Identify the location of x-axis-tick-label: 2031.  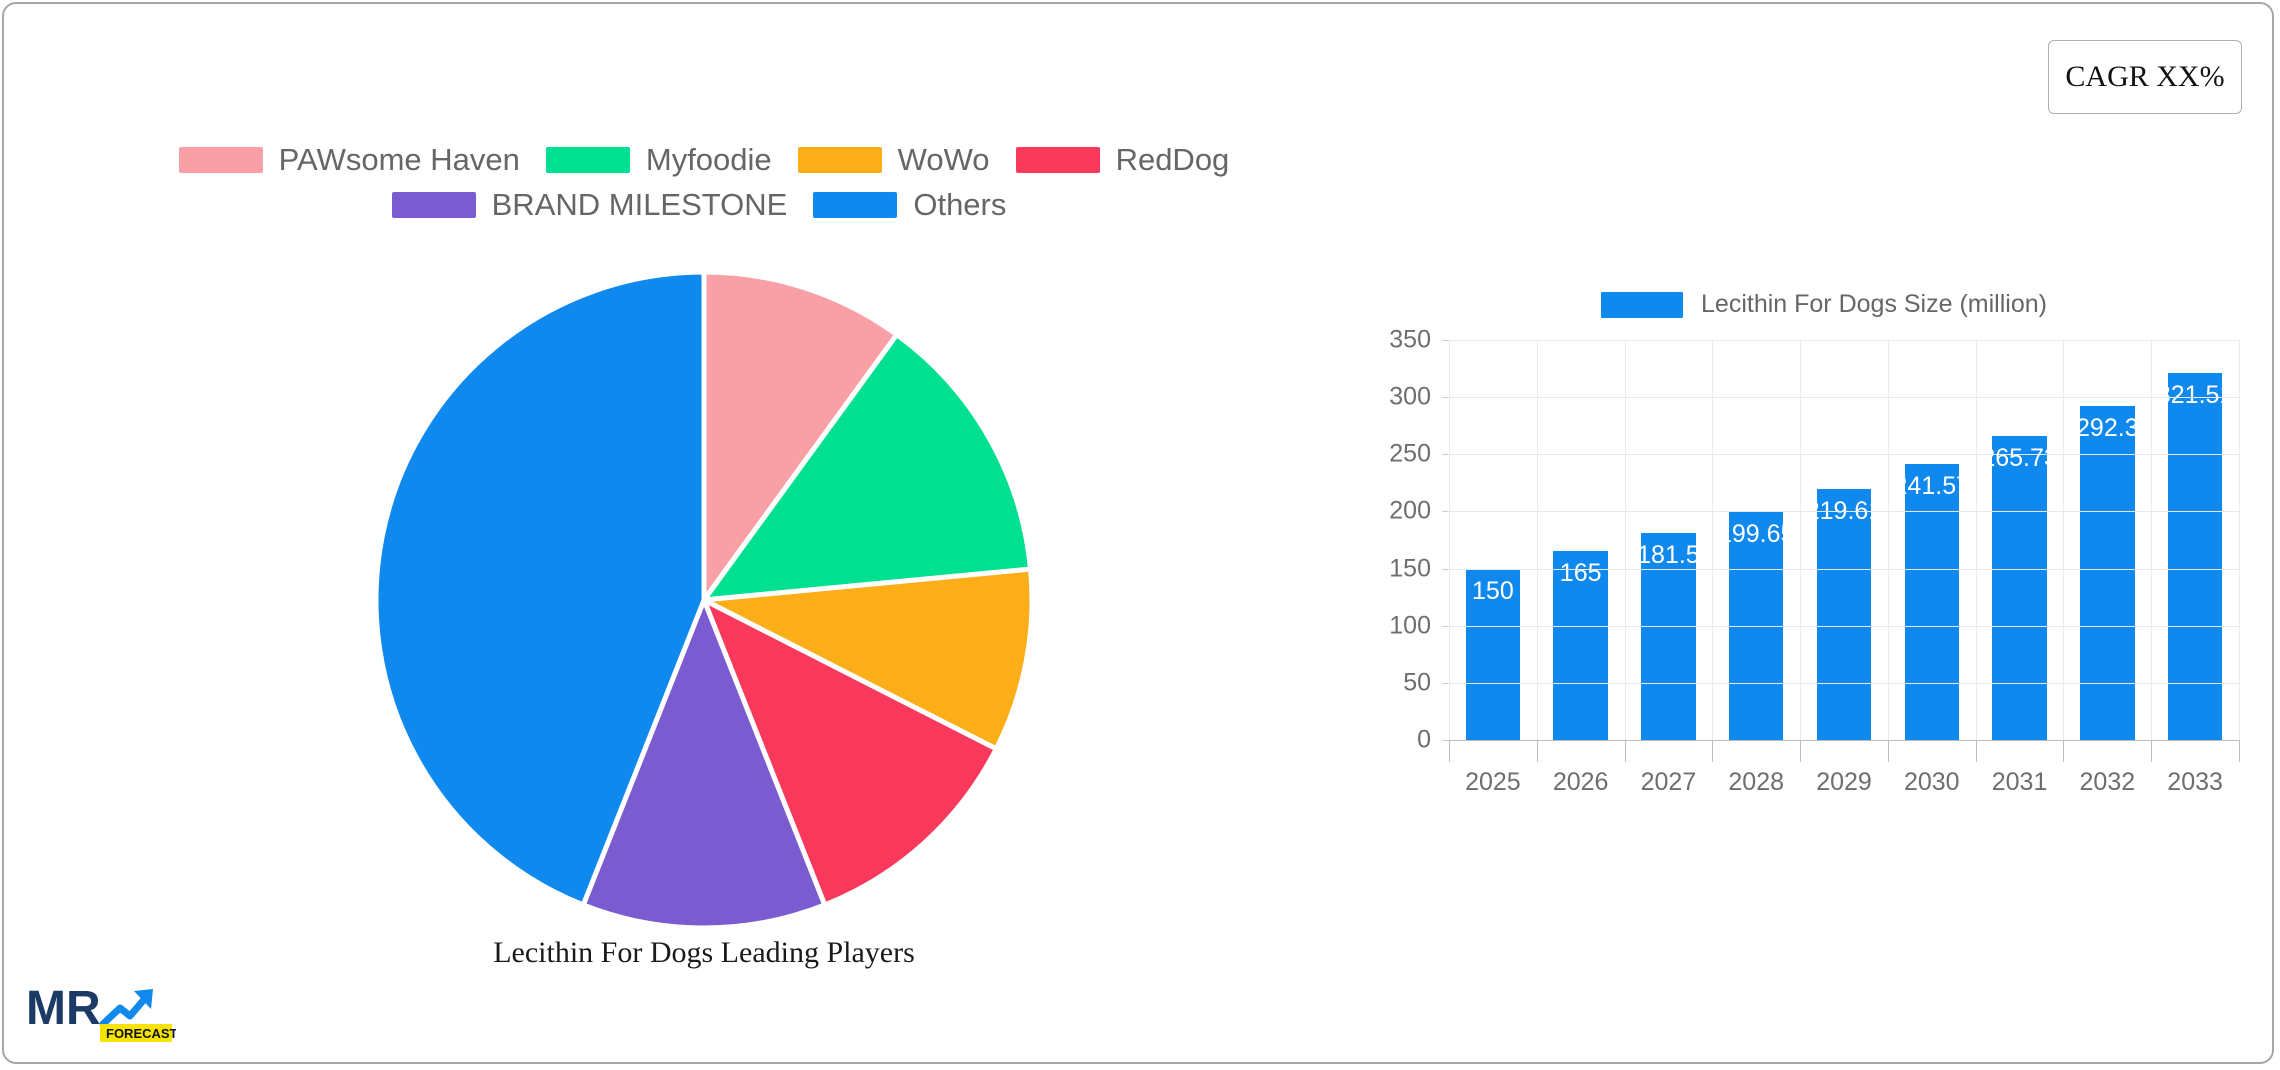
(2019, 782).